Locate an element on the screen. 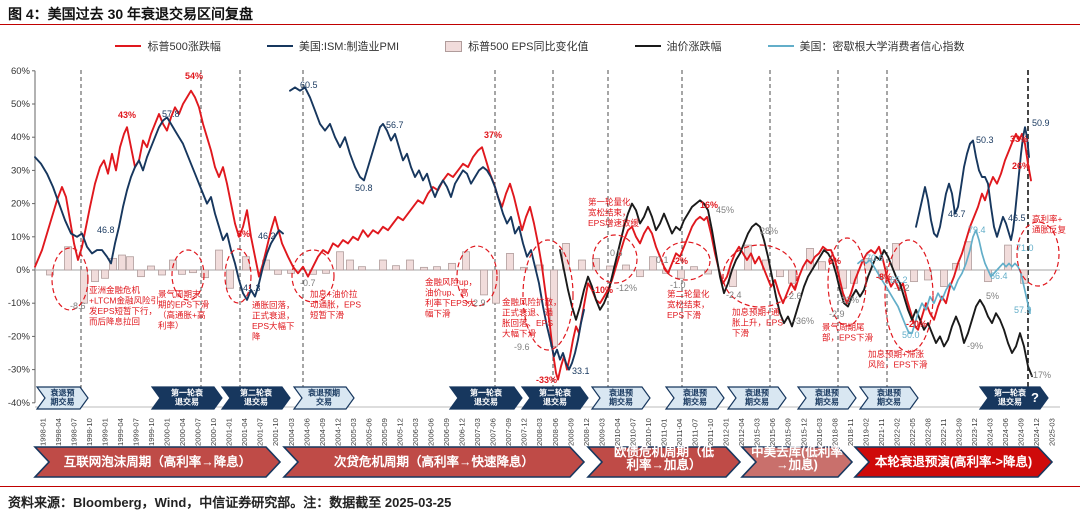 The image size is (1080, 515). data-point-label: 3% is located at coordinates (243, 234).